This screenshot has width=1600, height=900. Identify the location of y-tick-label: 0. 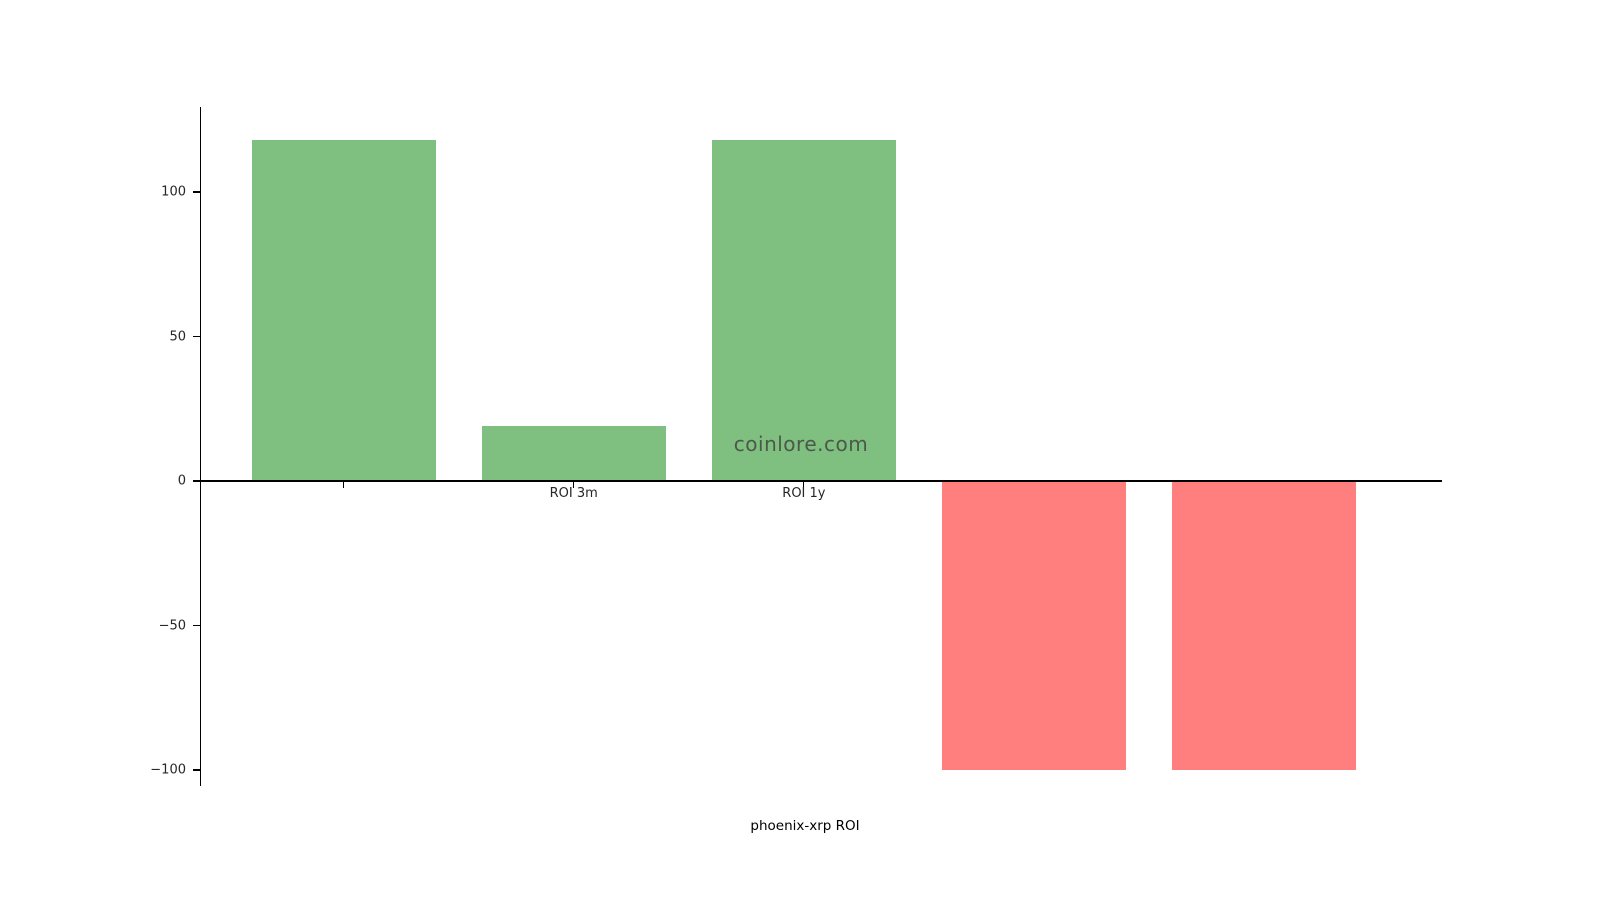
(181, 481).